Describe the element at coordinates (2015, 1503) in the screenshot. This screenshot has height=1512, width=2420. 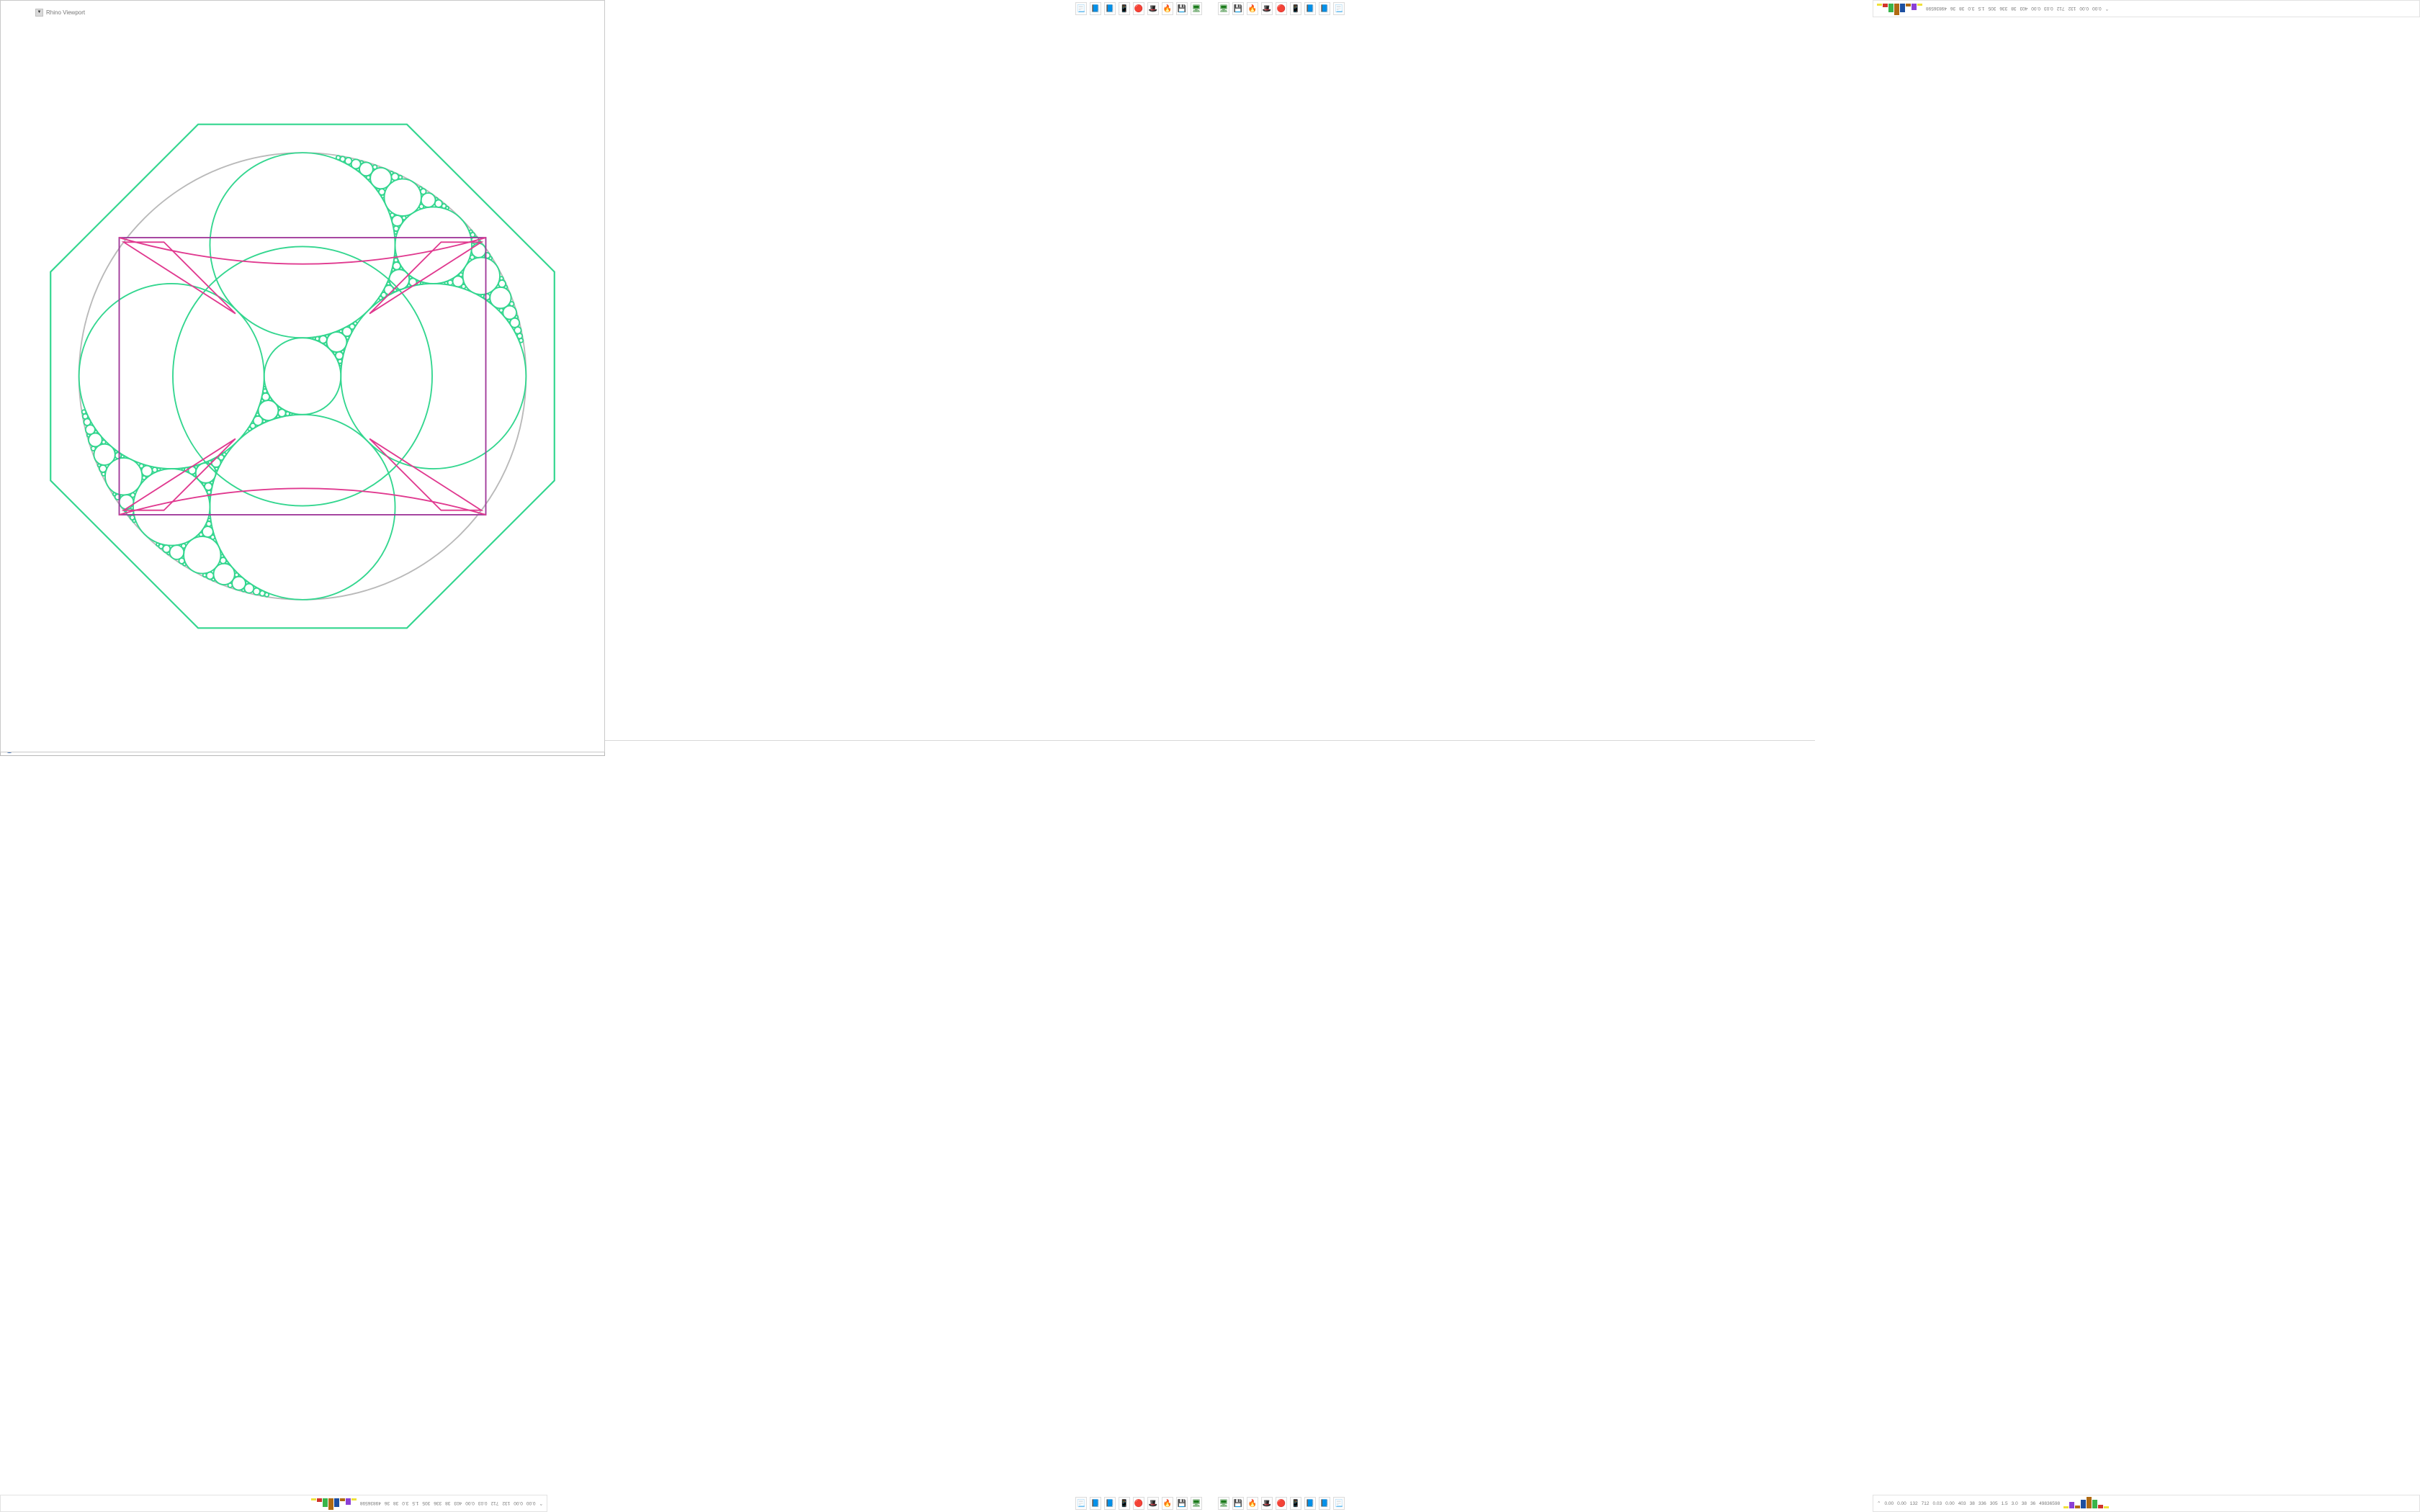
I see `tray-stat-11: 3.0` at that location.